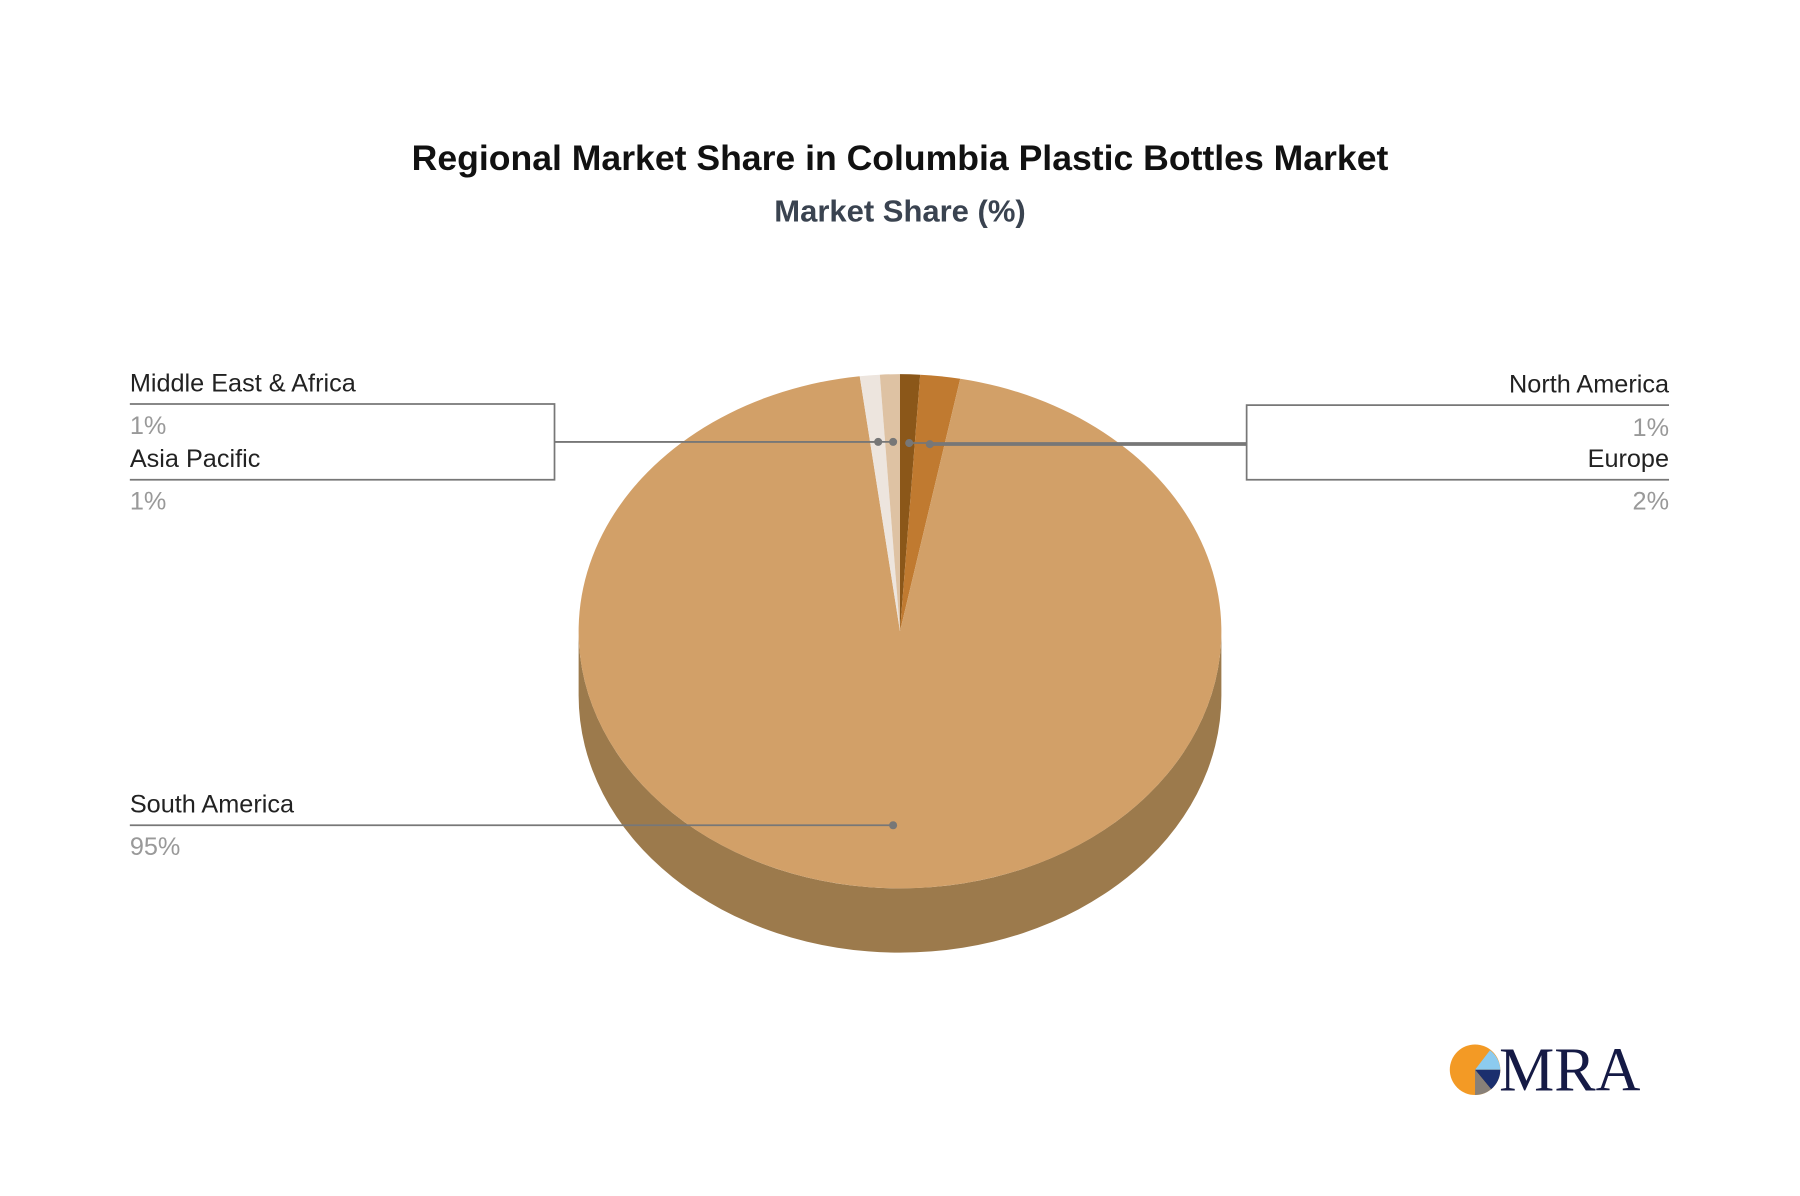 This screenshot has height=1196, width=1800. Describe the element at coordinates (148, 502) in the screenshot. I see `value-asia-pacific: 1%` at that location.